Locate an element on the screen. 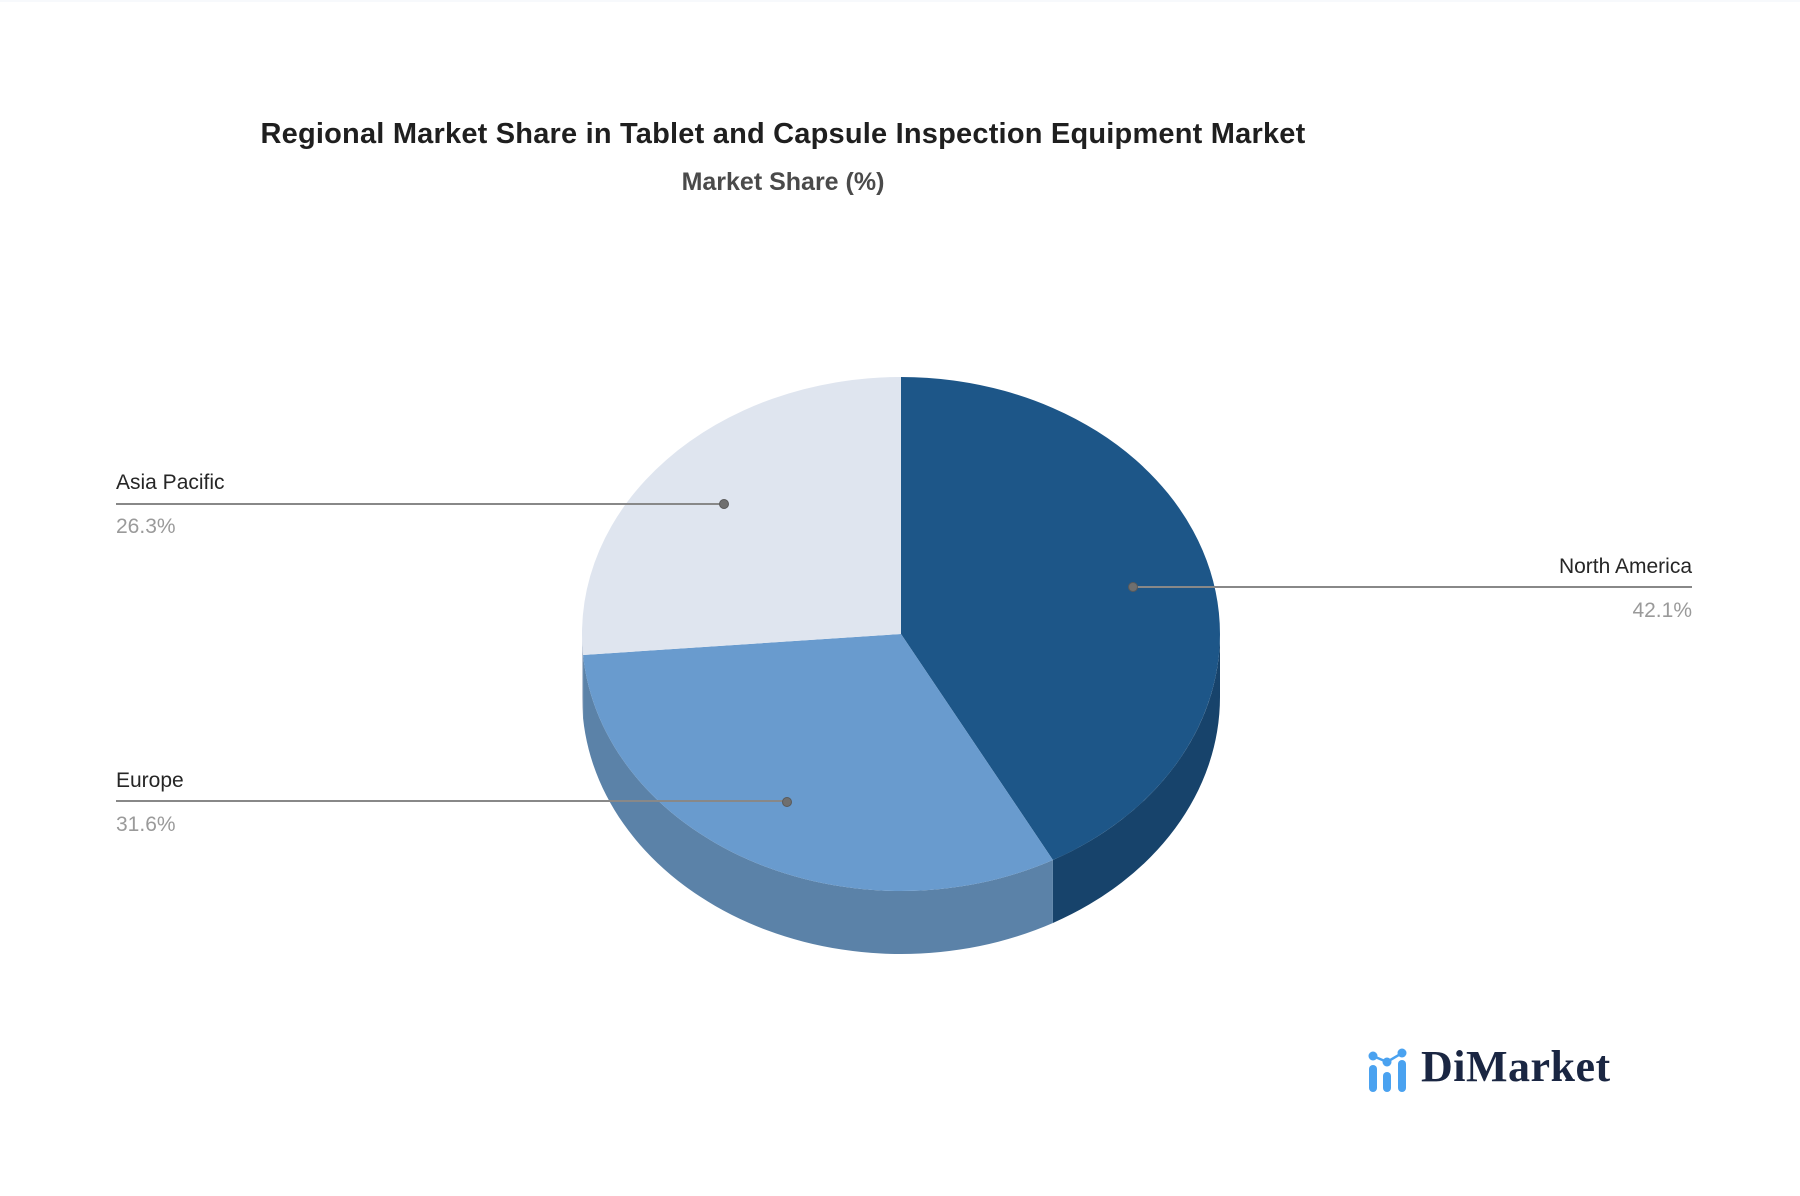 Image resolution: width=1800 pixels, height=1196 pixels. leader-line-north-america is located at coordinates (1412, 587).